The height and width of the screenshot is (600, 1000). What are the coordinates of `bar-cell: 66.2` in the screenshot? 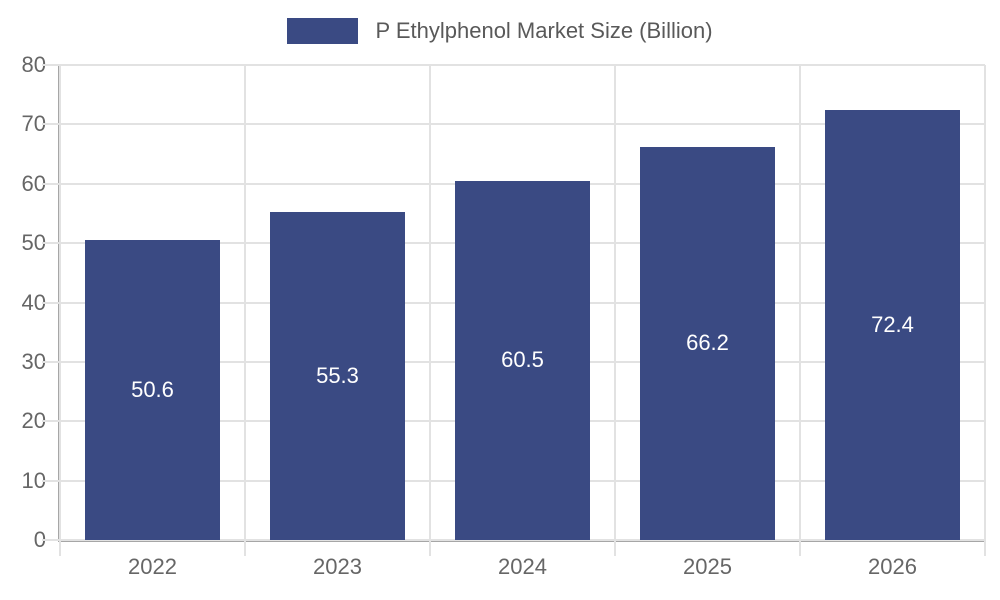 It's located at (707, 302).